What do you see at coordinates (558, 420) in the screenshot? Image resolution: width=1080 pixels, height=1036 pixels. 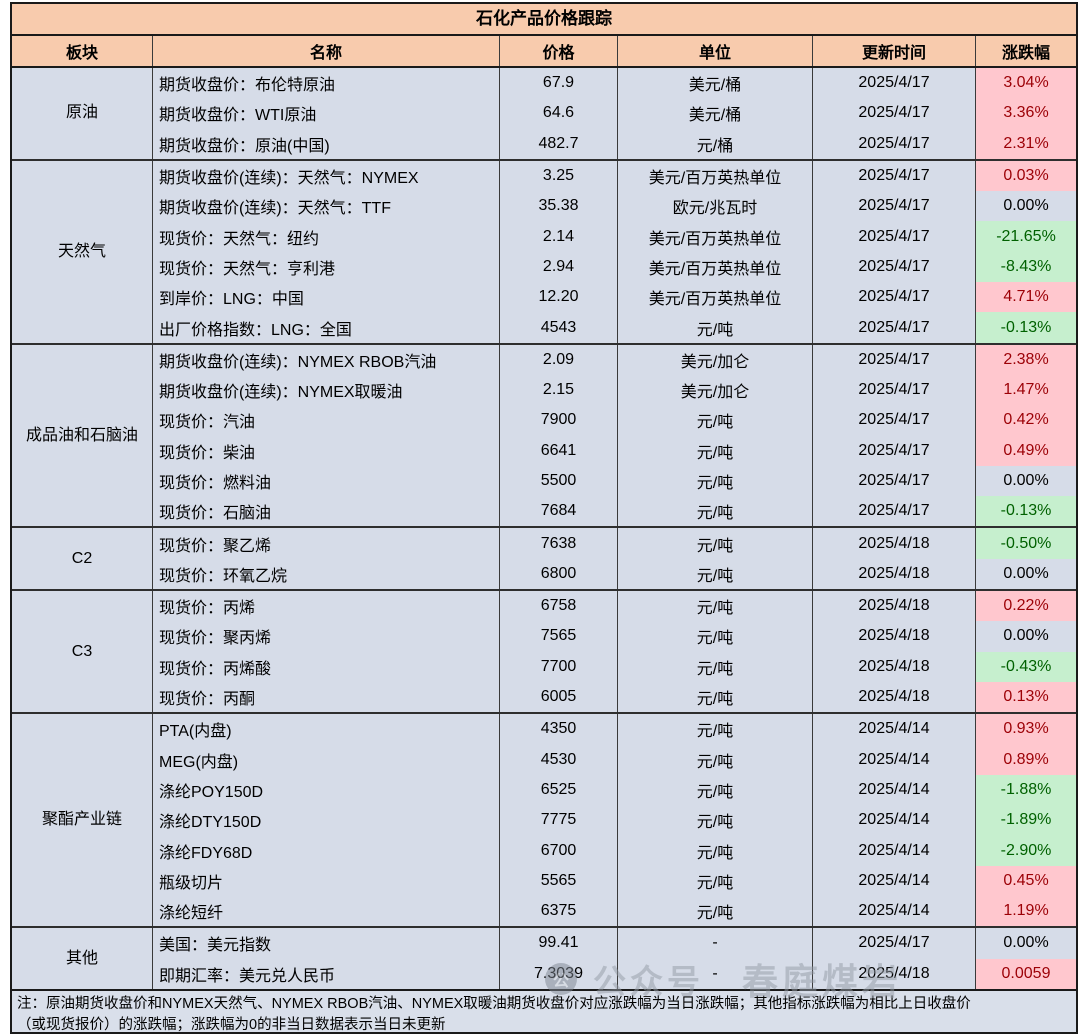 I see `price-cell: 7900` at bounding box center [558, 420].